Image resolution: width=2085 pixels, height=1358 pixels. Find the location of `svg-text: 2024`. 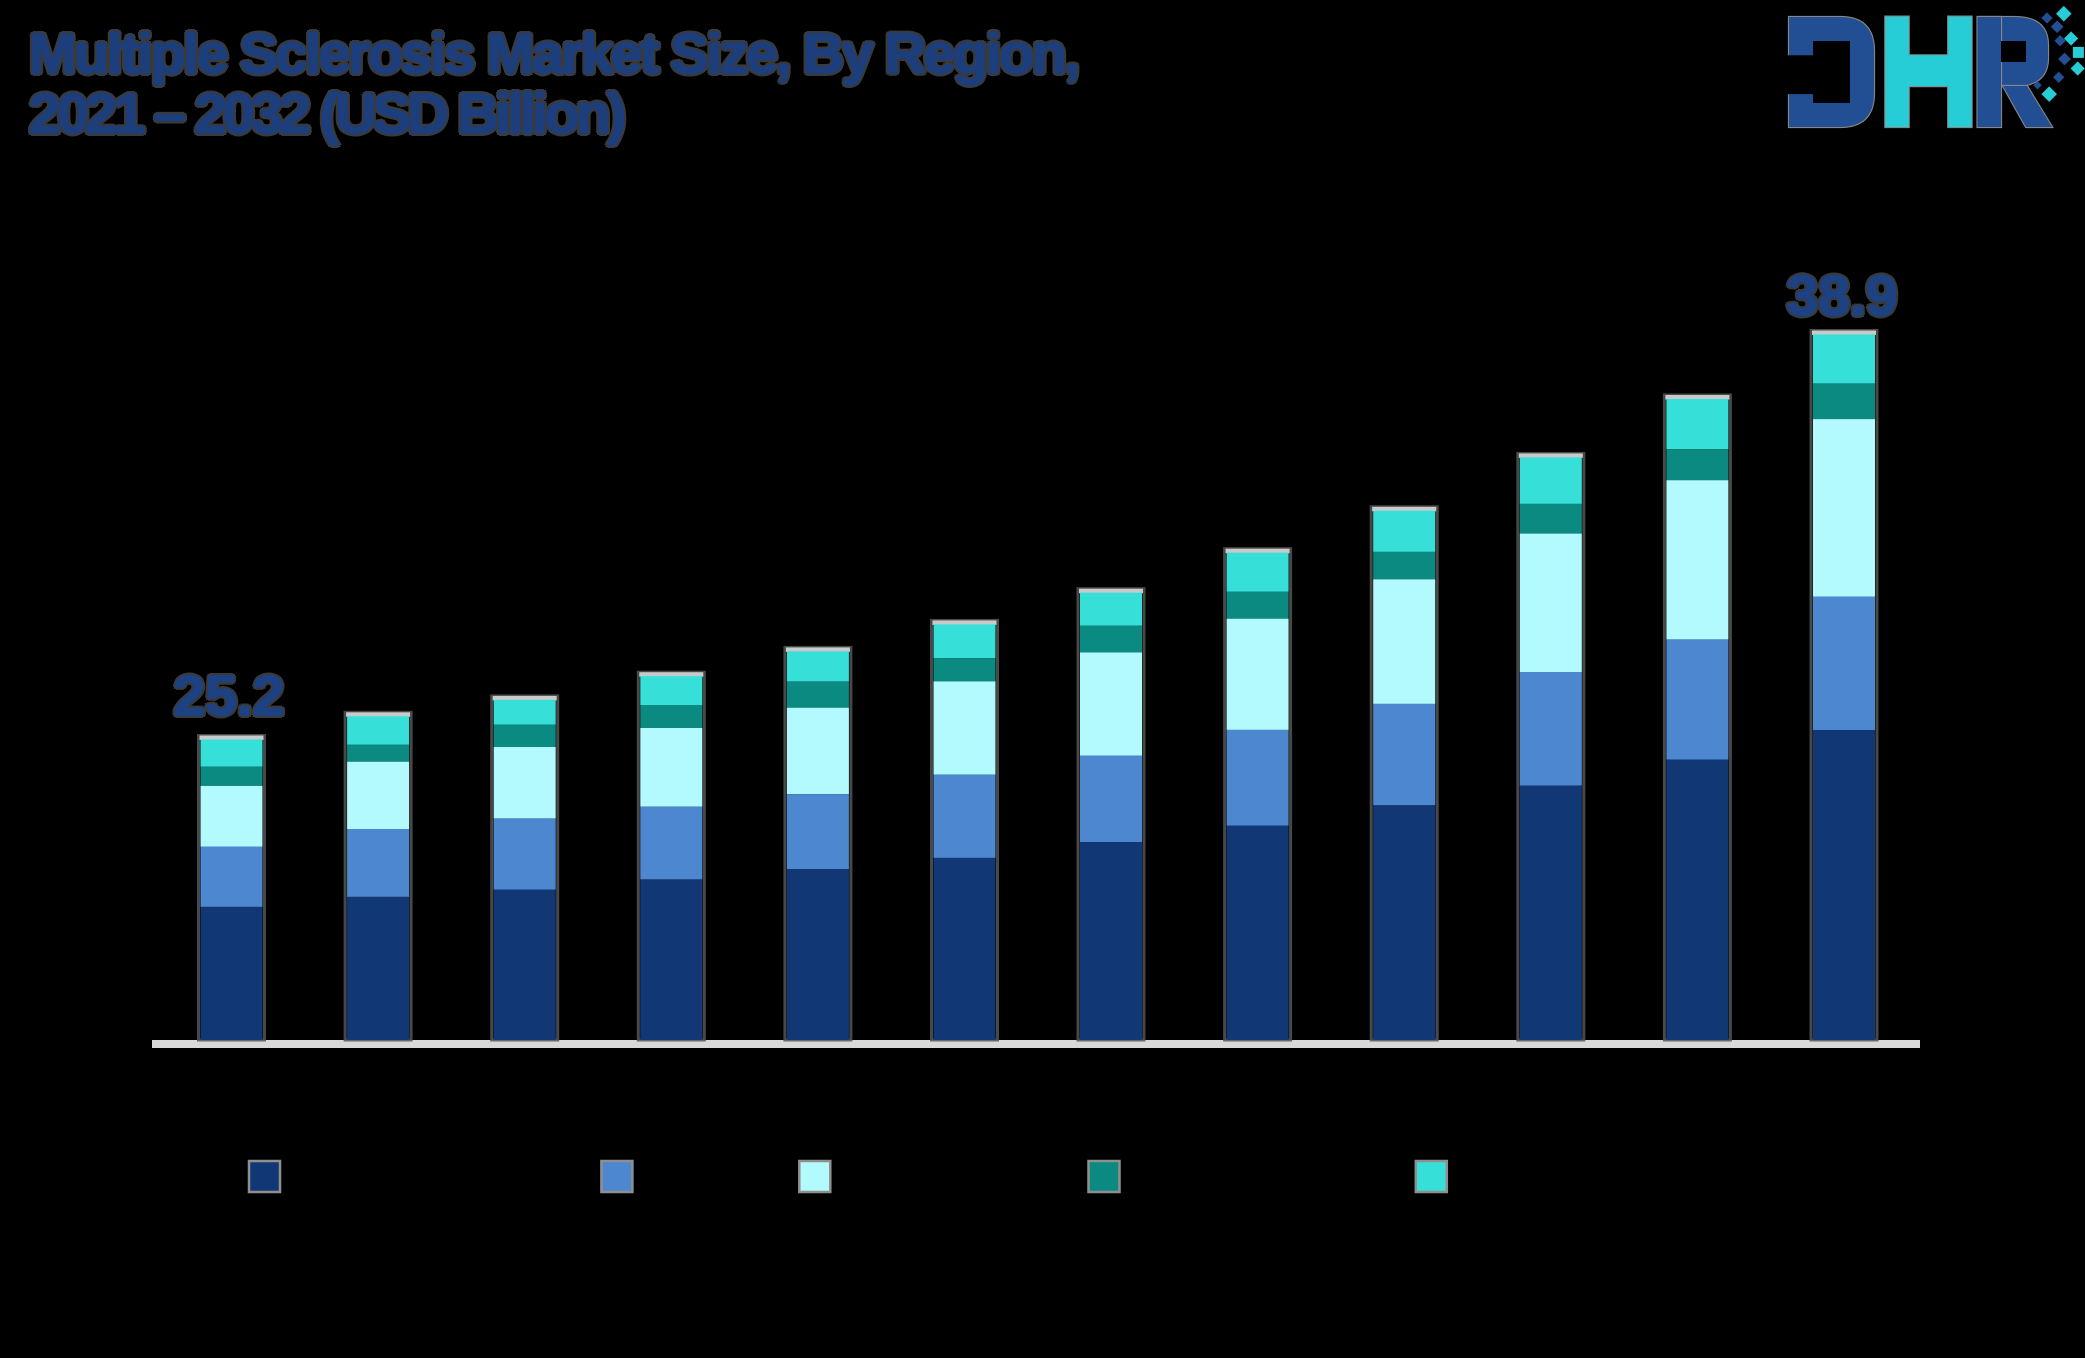

svg-text: 2024 is located at coordinates (671, 1079).